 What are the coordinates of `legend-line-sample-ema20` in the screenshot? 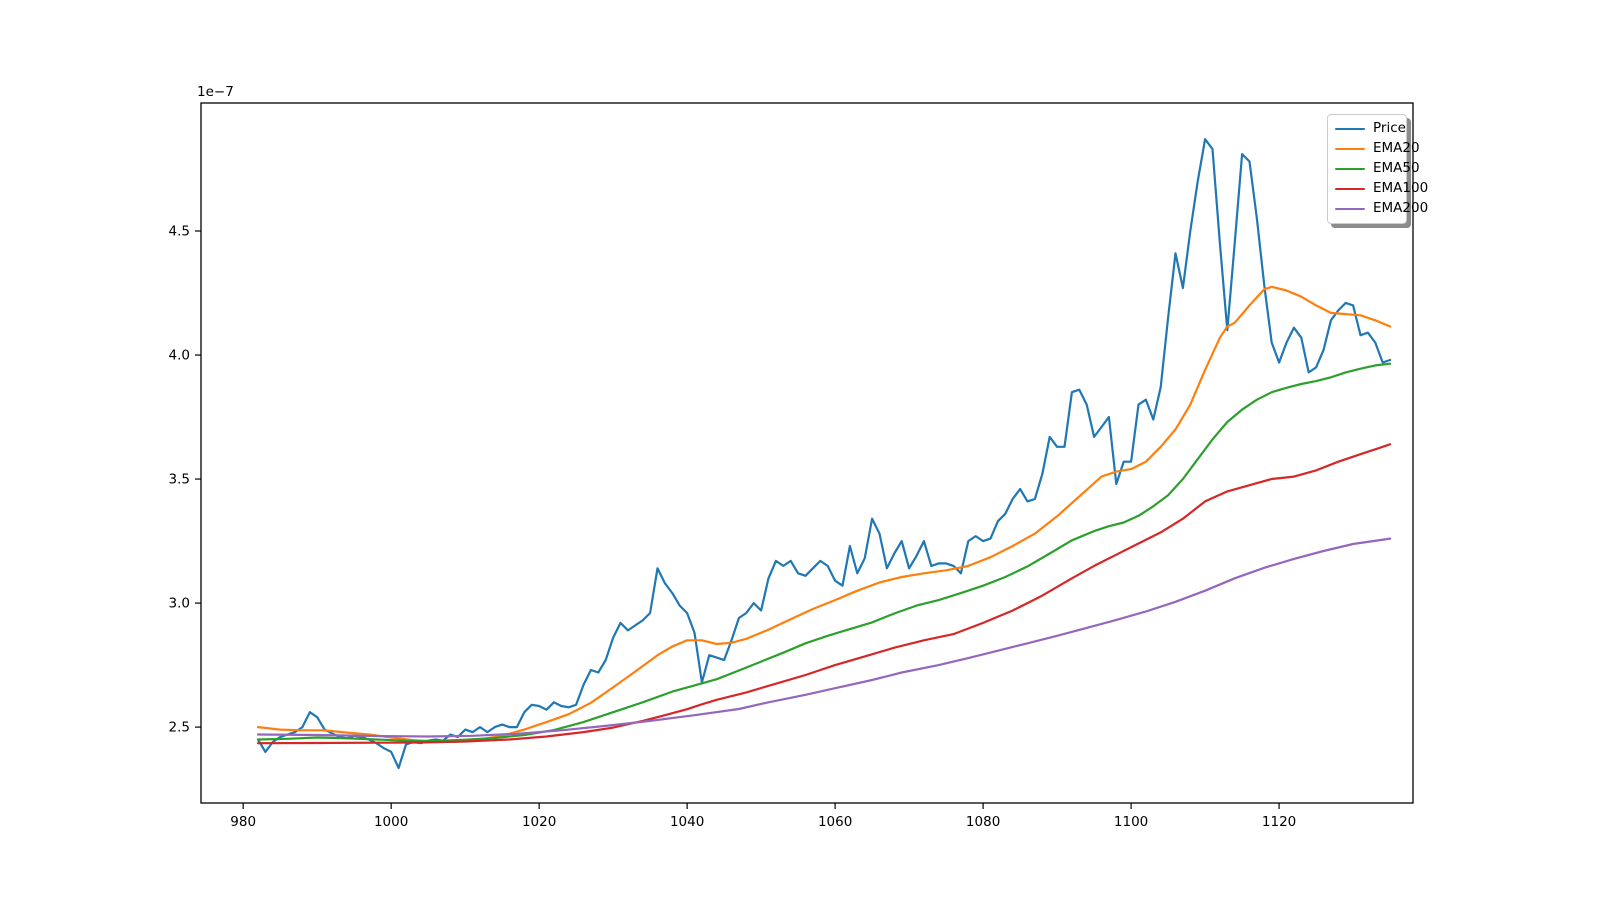 It's located at (1350, 149).